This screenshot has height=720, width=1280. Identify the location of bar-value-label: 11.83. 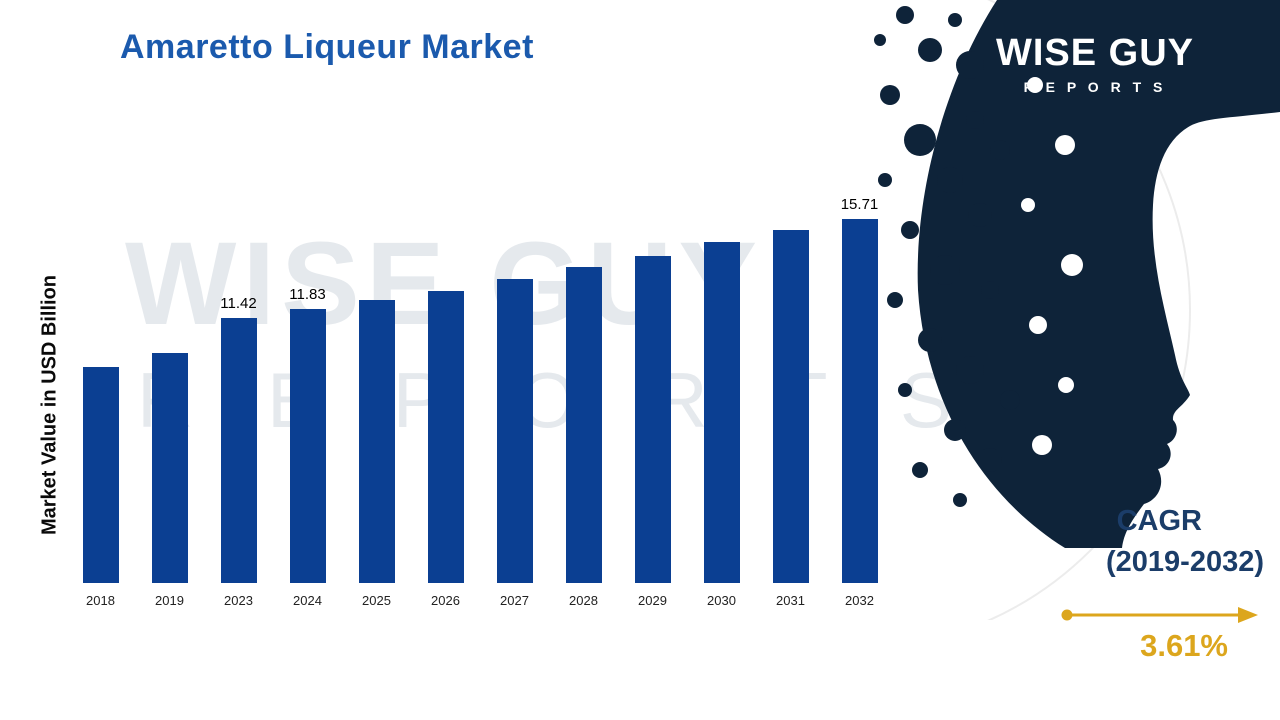
(307, 294).